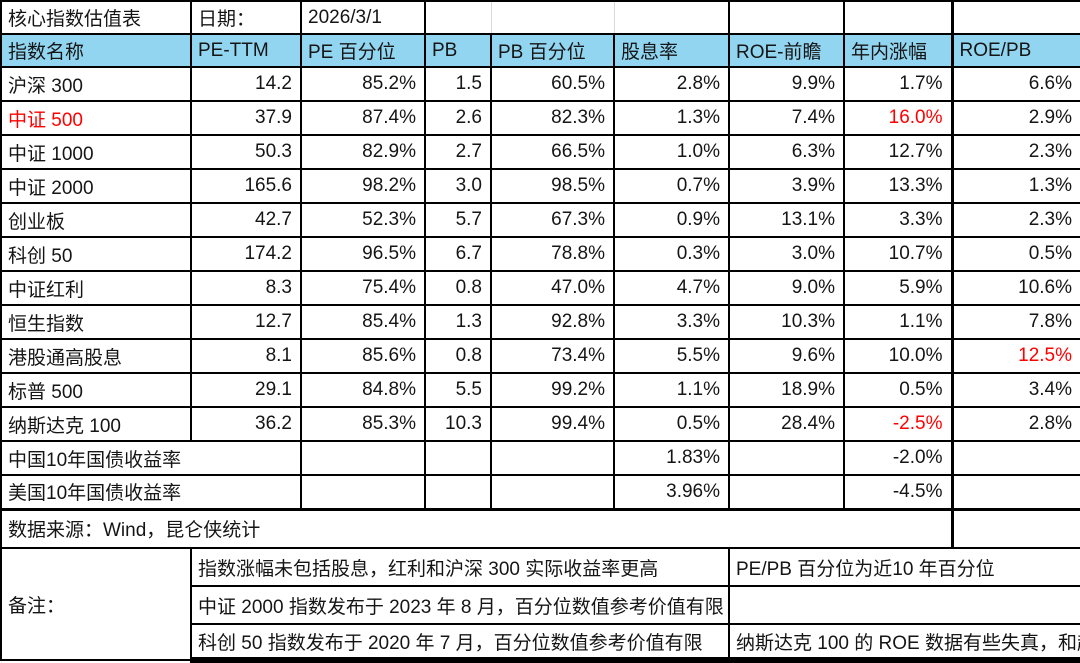 The image size is (1080, 663). Describe the element at coordinates (552, 322) in the screenshot. I see `value-cell: 92.8%` at that location.